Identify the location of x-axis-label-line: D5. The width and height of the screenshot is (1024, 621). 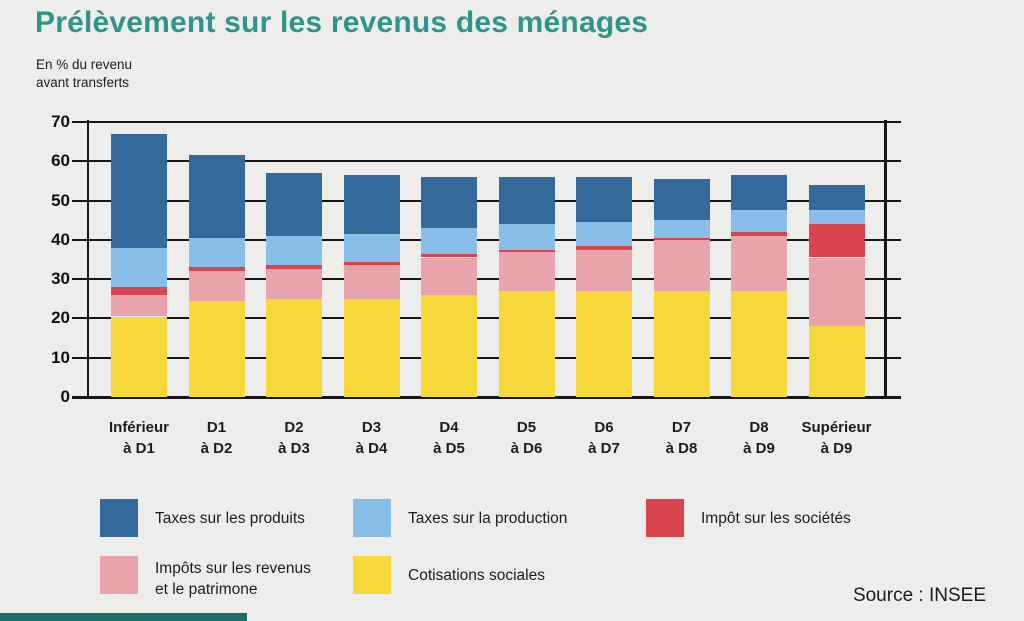
(526, 427).